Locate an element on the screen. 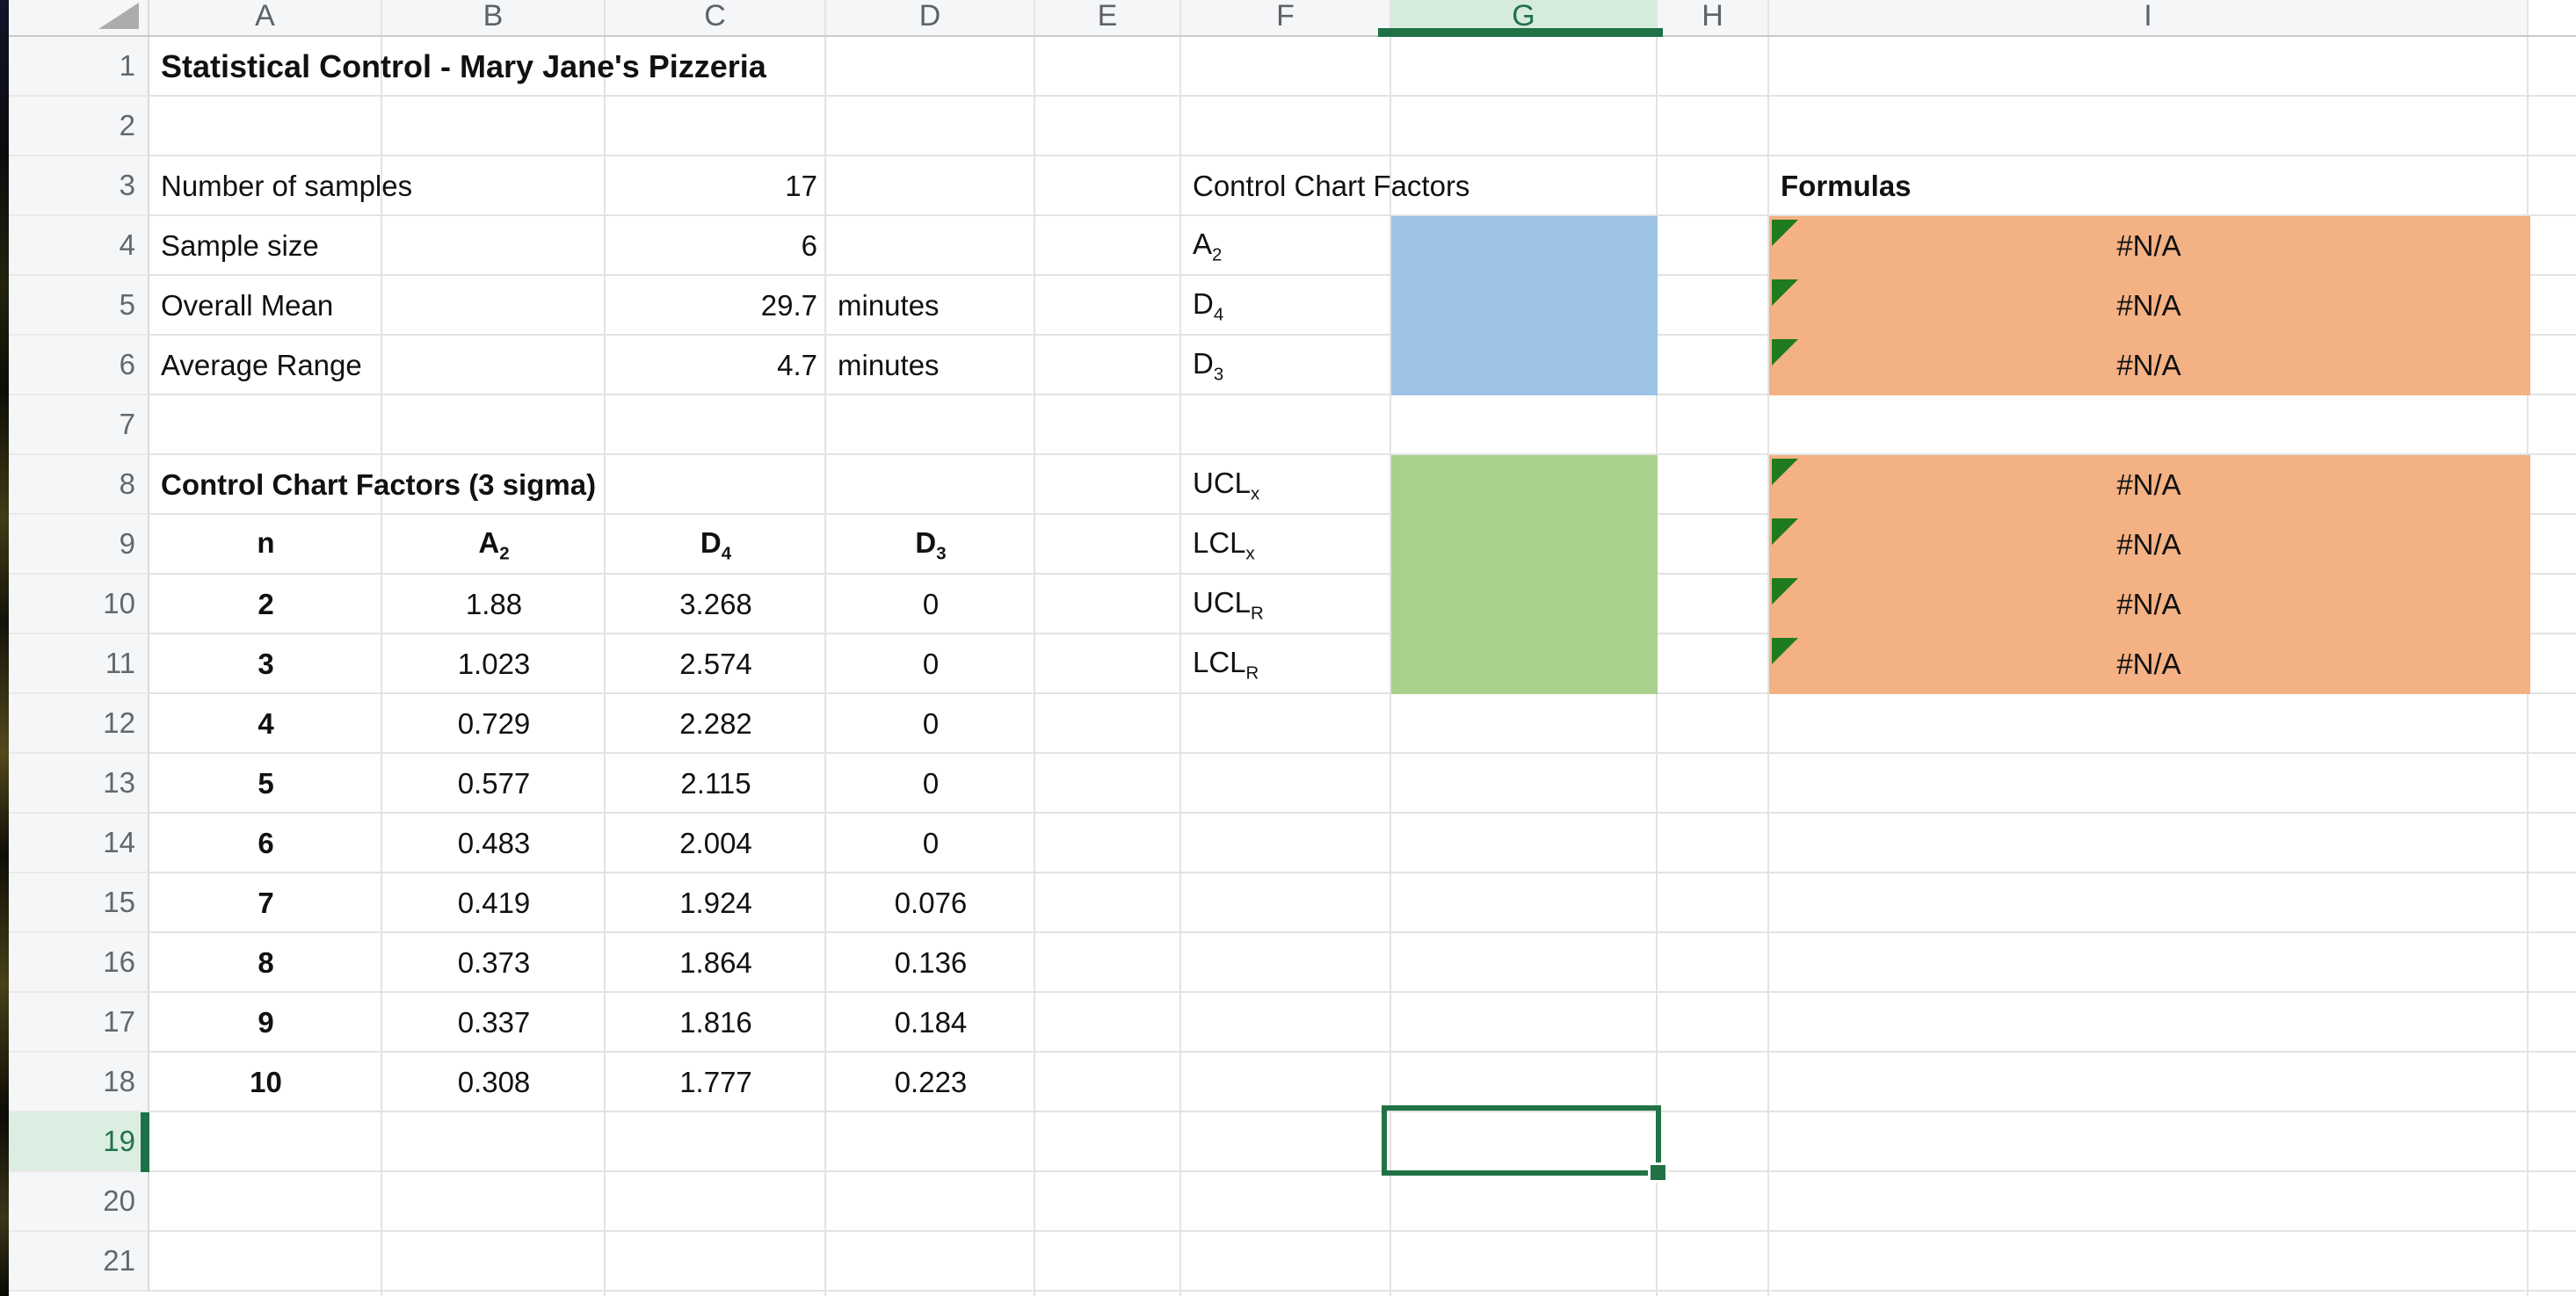 The image size is (2576, 1296). cell-c4-value: 6 is located at coordinates (809, 246).